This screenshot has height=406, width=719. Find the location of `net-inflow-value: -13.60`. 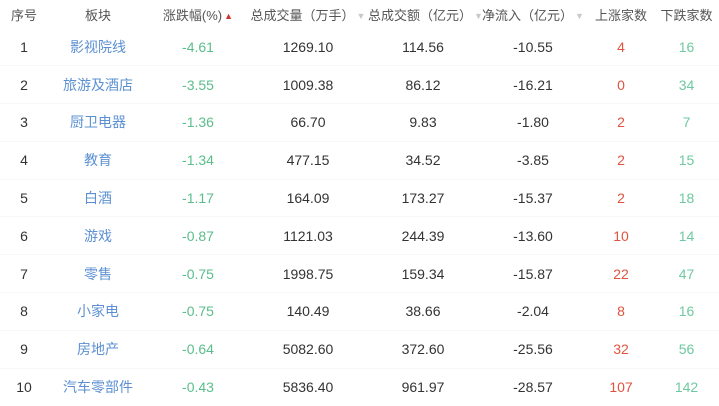

net-inflow-value: -13.60 is located at coordinates (533, 235).